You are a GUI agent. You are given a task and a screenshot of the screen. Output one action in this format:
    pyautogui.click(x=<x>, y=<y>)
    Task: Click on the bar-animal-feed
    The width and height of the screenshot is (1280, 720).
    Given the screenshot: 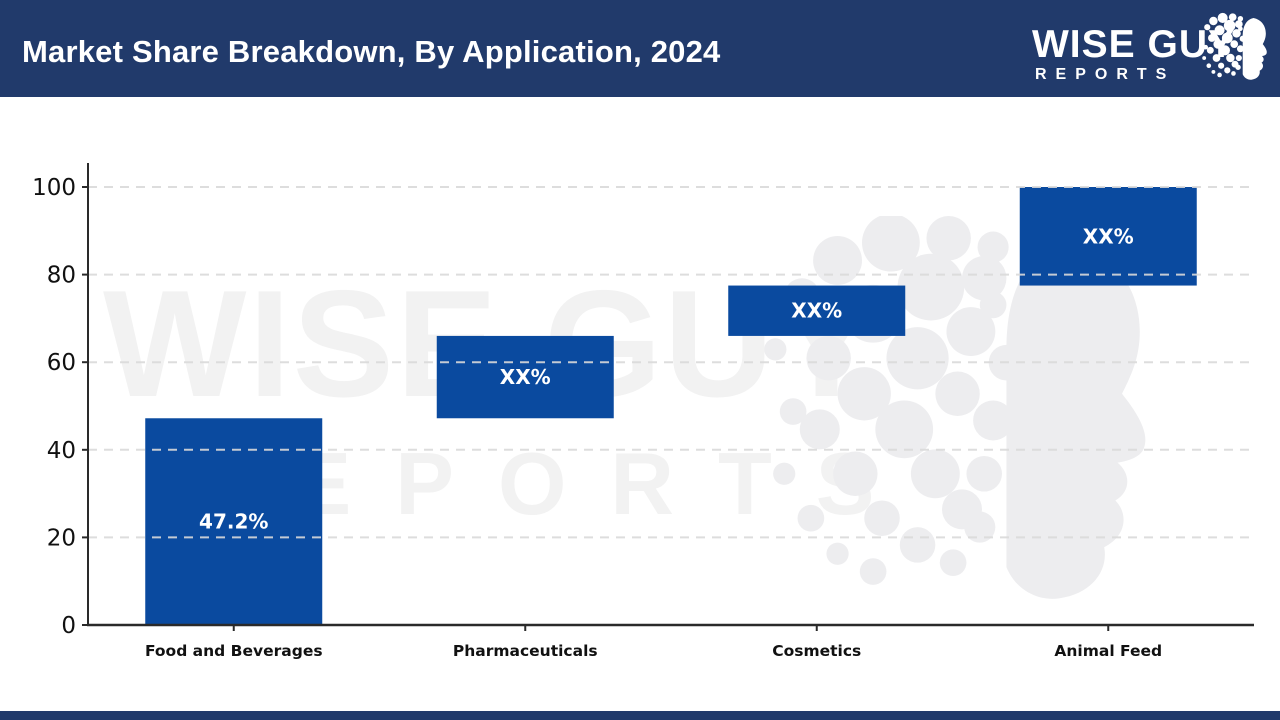 What is the action you would take?
    pyautogui.click(x=1108, y=236)
    